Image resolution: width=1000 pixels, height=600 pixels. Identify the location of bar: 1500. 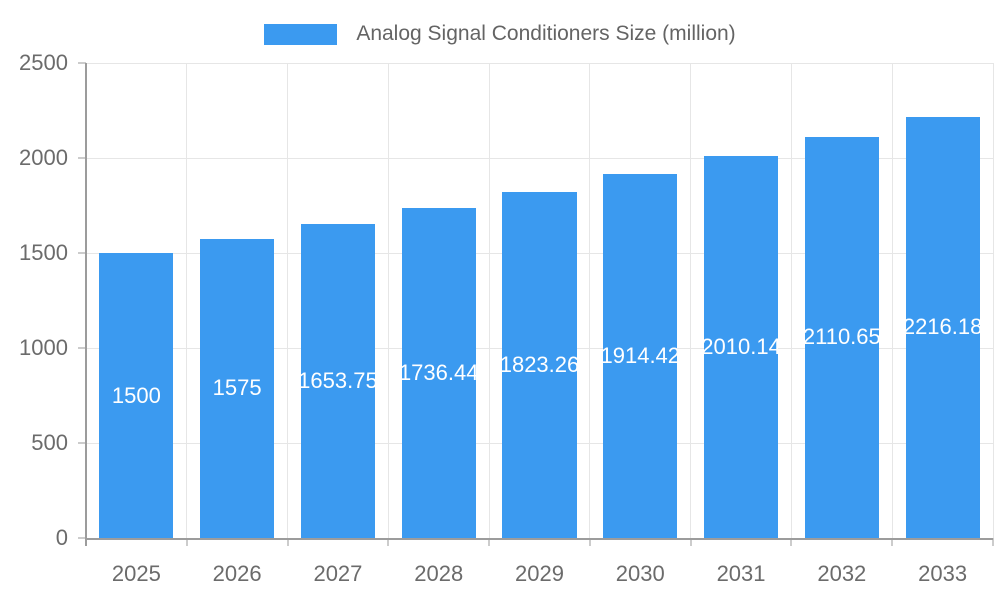
(136, 395).